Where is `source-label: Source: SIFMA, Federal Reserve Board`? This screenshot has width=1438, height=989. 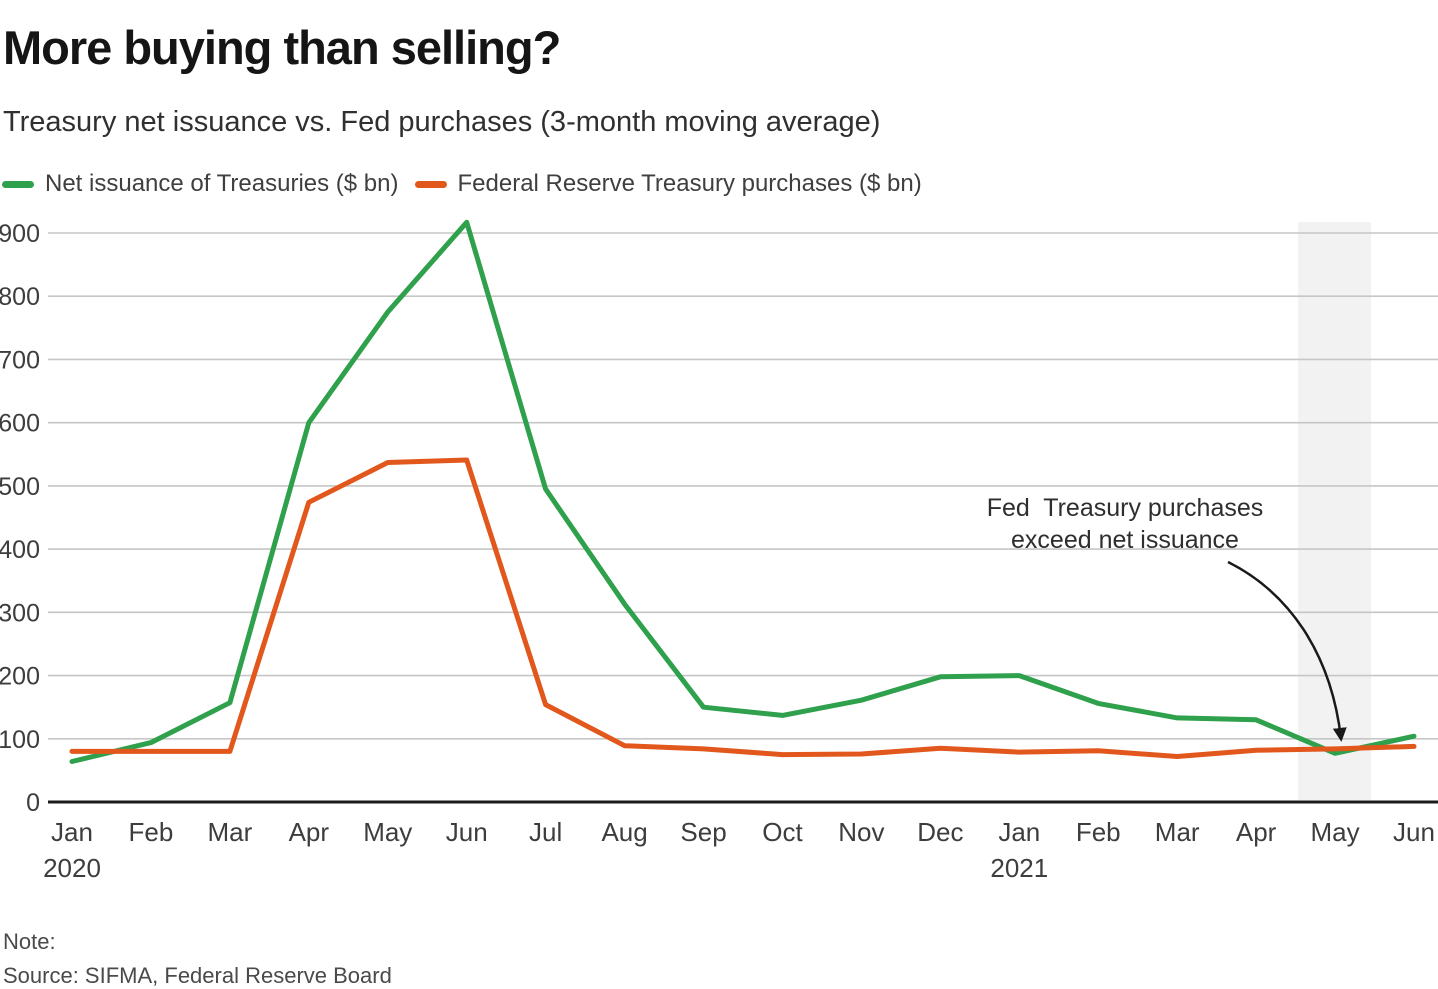
source-label: Source: SIFMA, Federal Reserve Board is located at coordinates (197, 975).